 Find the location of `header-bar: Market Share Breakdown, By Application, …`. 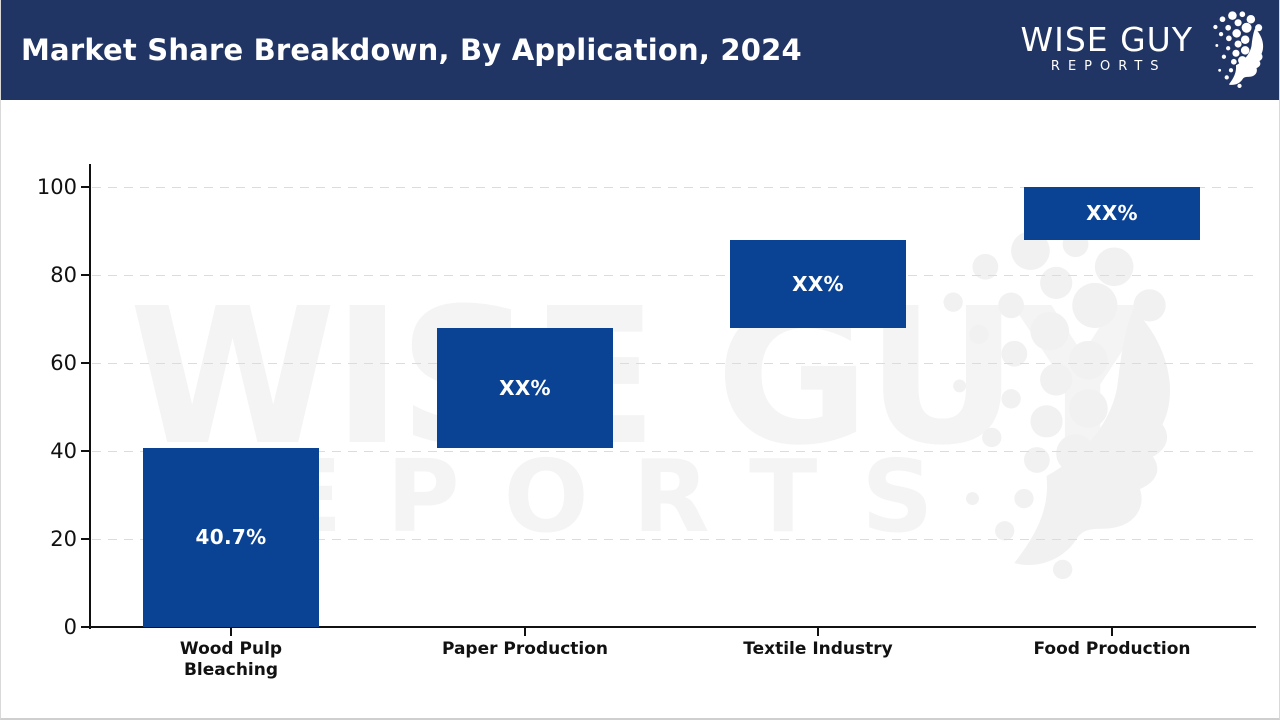

header-bar: Market Share Breakdown, By Application, … is located at coordinates (640, 50).